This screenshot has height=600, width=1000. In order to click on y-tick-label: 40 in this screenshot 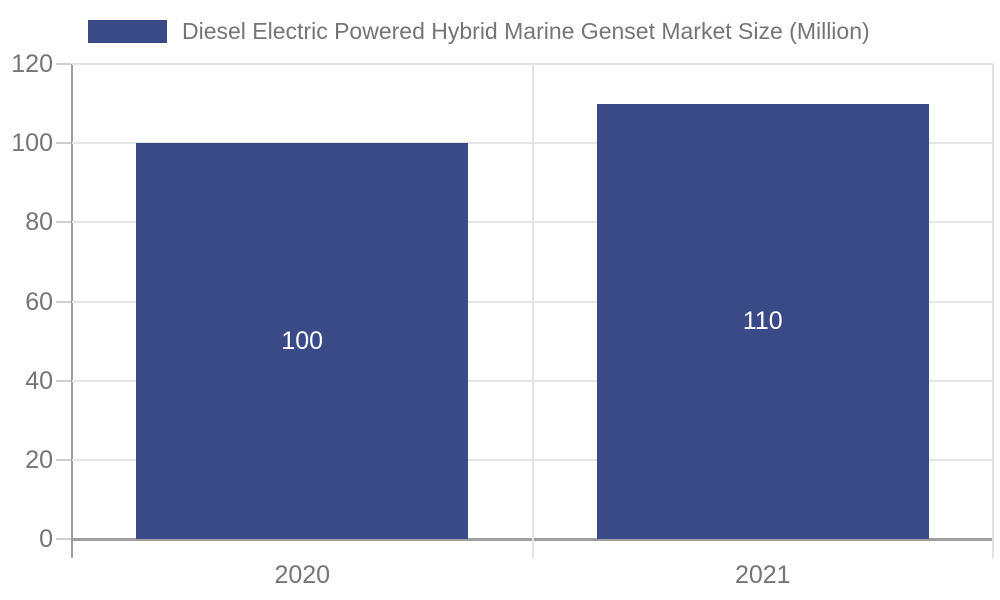, I will do `click(39, 380)`.